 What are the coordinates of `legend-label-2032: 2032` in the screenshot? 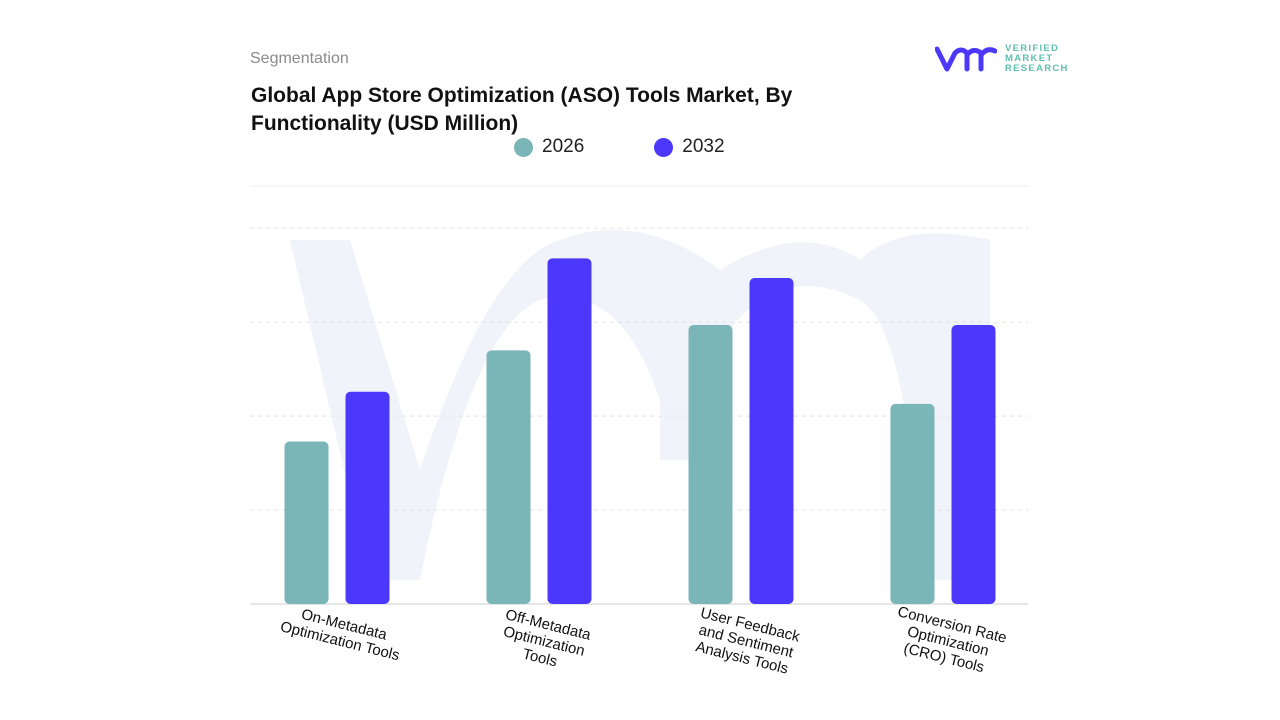 It's located at (703, 146).